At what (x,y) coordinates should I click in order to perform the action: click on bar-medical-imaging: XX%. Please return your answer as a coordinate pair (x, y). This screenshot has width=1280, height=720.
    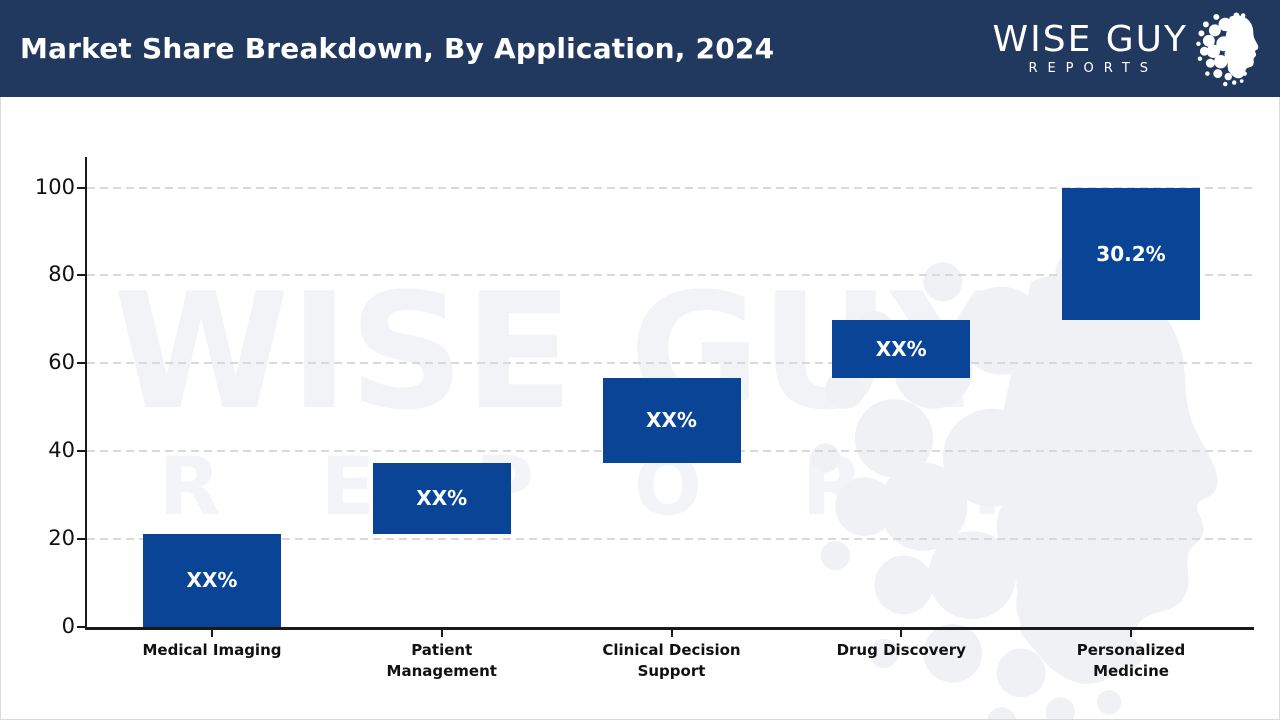
    Looking at the image, I should click on (212, 580).